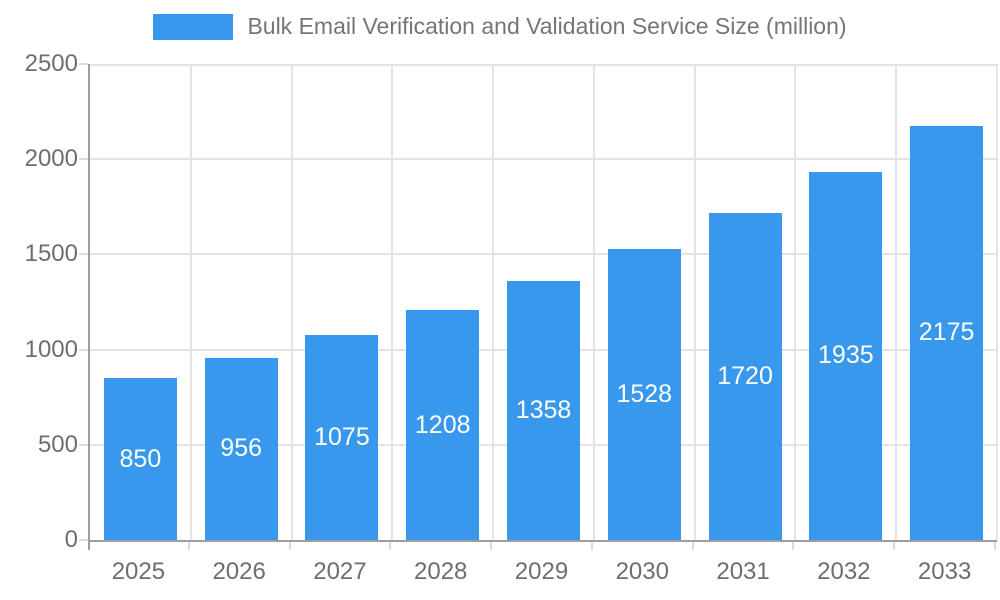 This screenshot has width=1000, height=600. Describe the element at coordinates (71, 539) in the screenshot. I see `y-tick-label: 0` at that location.